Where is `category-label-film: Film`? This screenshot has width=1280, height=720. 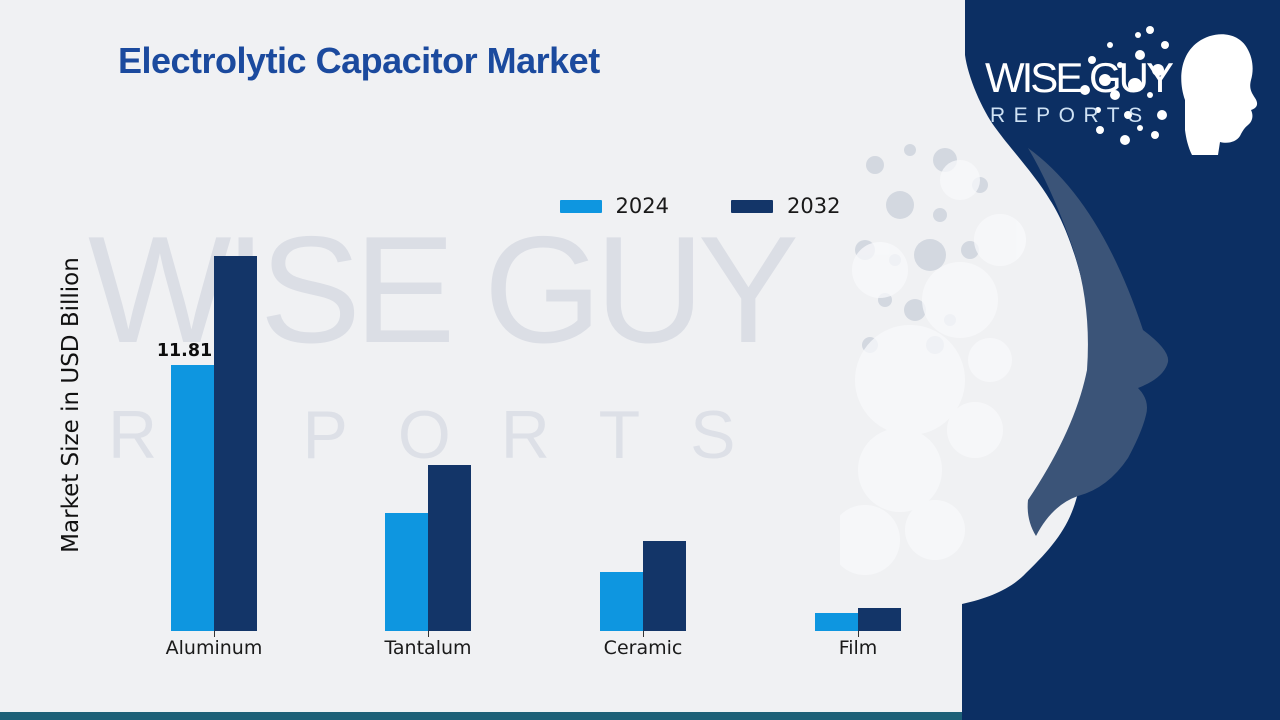 category-label-film: Film is located at coordinates (858, 648).